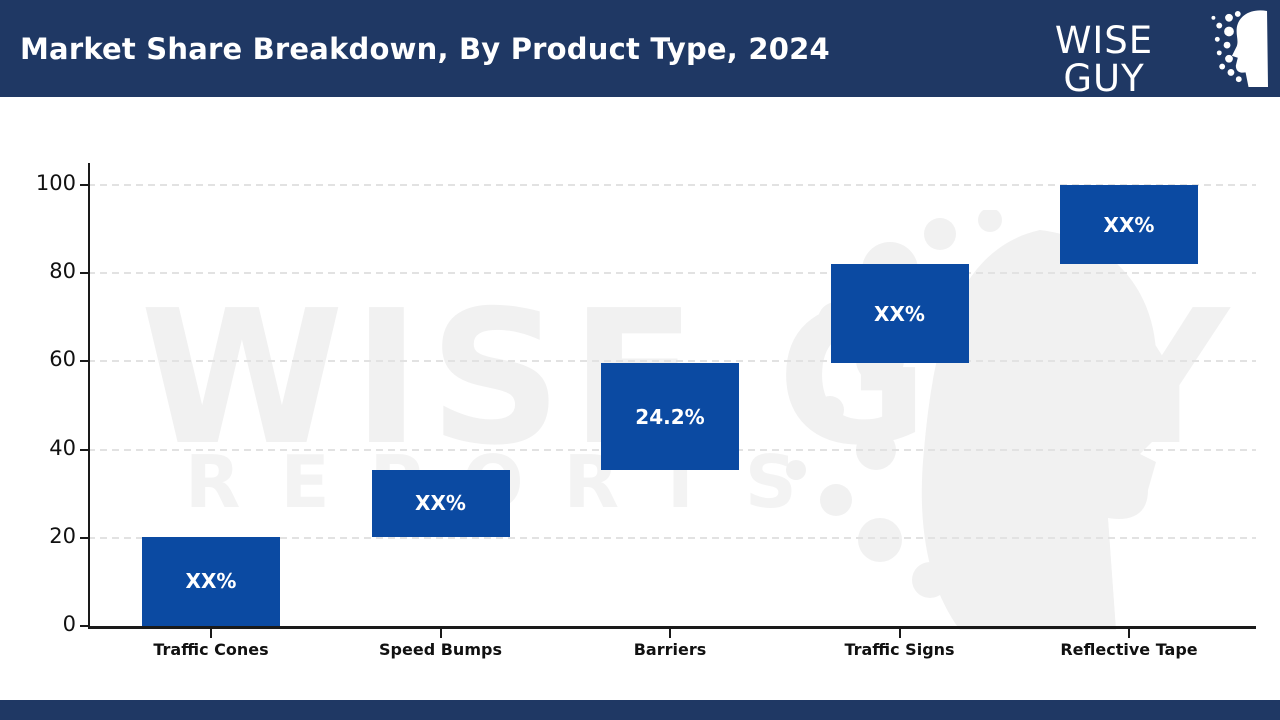 Image resolution: width=1280 pixels, height=720 pixels. I want to click on wiseguy-face-icon, so click(1239, 49).